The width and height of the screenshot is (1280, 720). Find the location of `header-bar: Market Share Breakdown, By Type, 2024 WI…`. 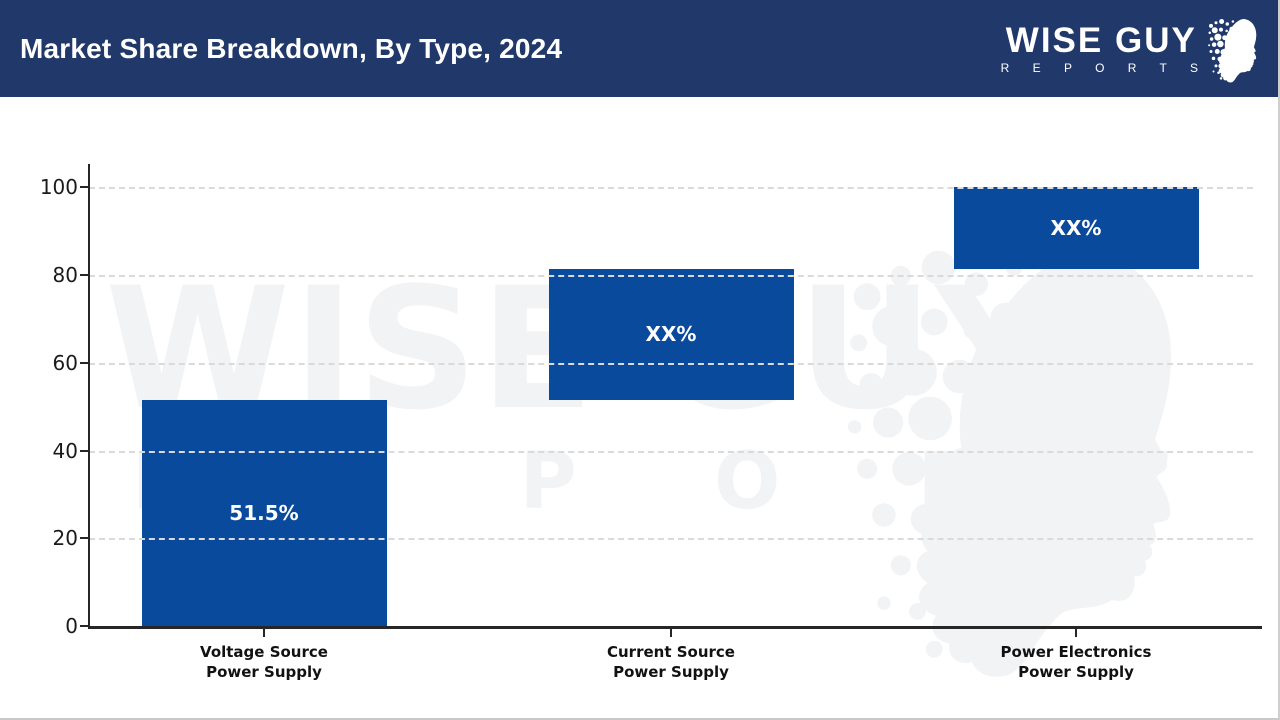

header-bar: Market Share Breakdown, By Type, 2024 WI… is located at coordinates (639, 48).